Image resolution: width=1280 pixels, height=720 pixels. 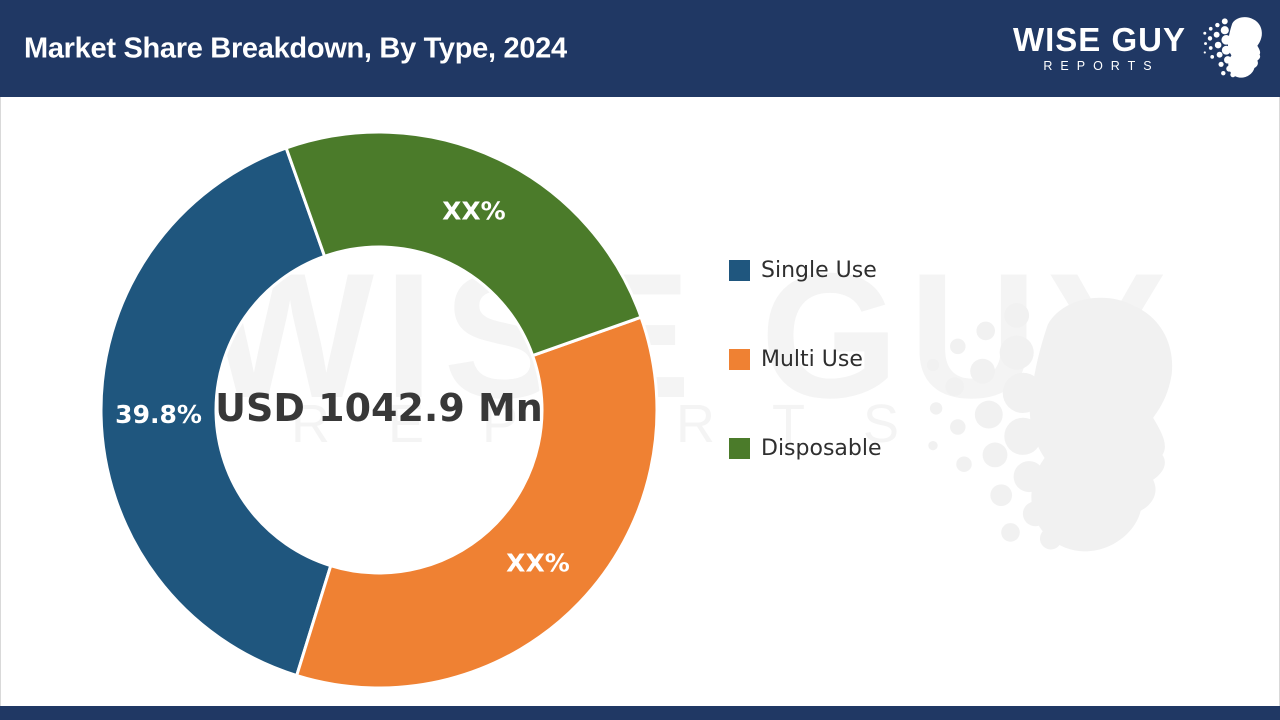 I want to click on legend-item-single-use: Single Use, so click(x=805, y=270).